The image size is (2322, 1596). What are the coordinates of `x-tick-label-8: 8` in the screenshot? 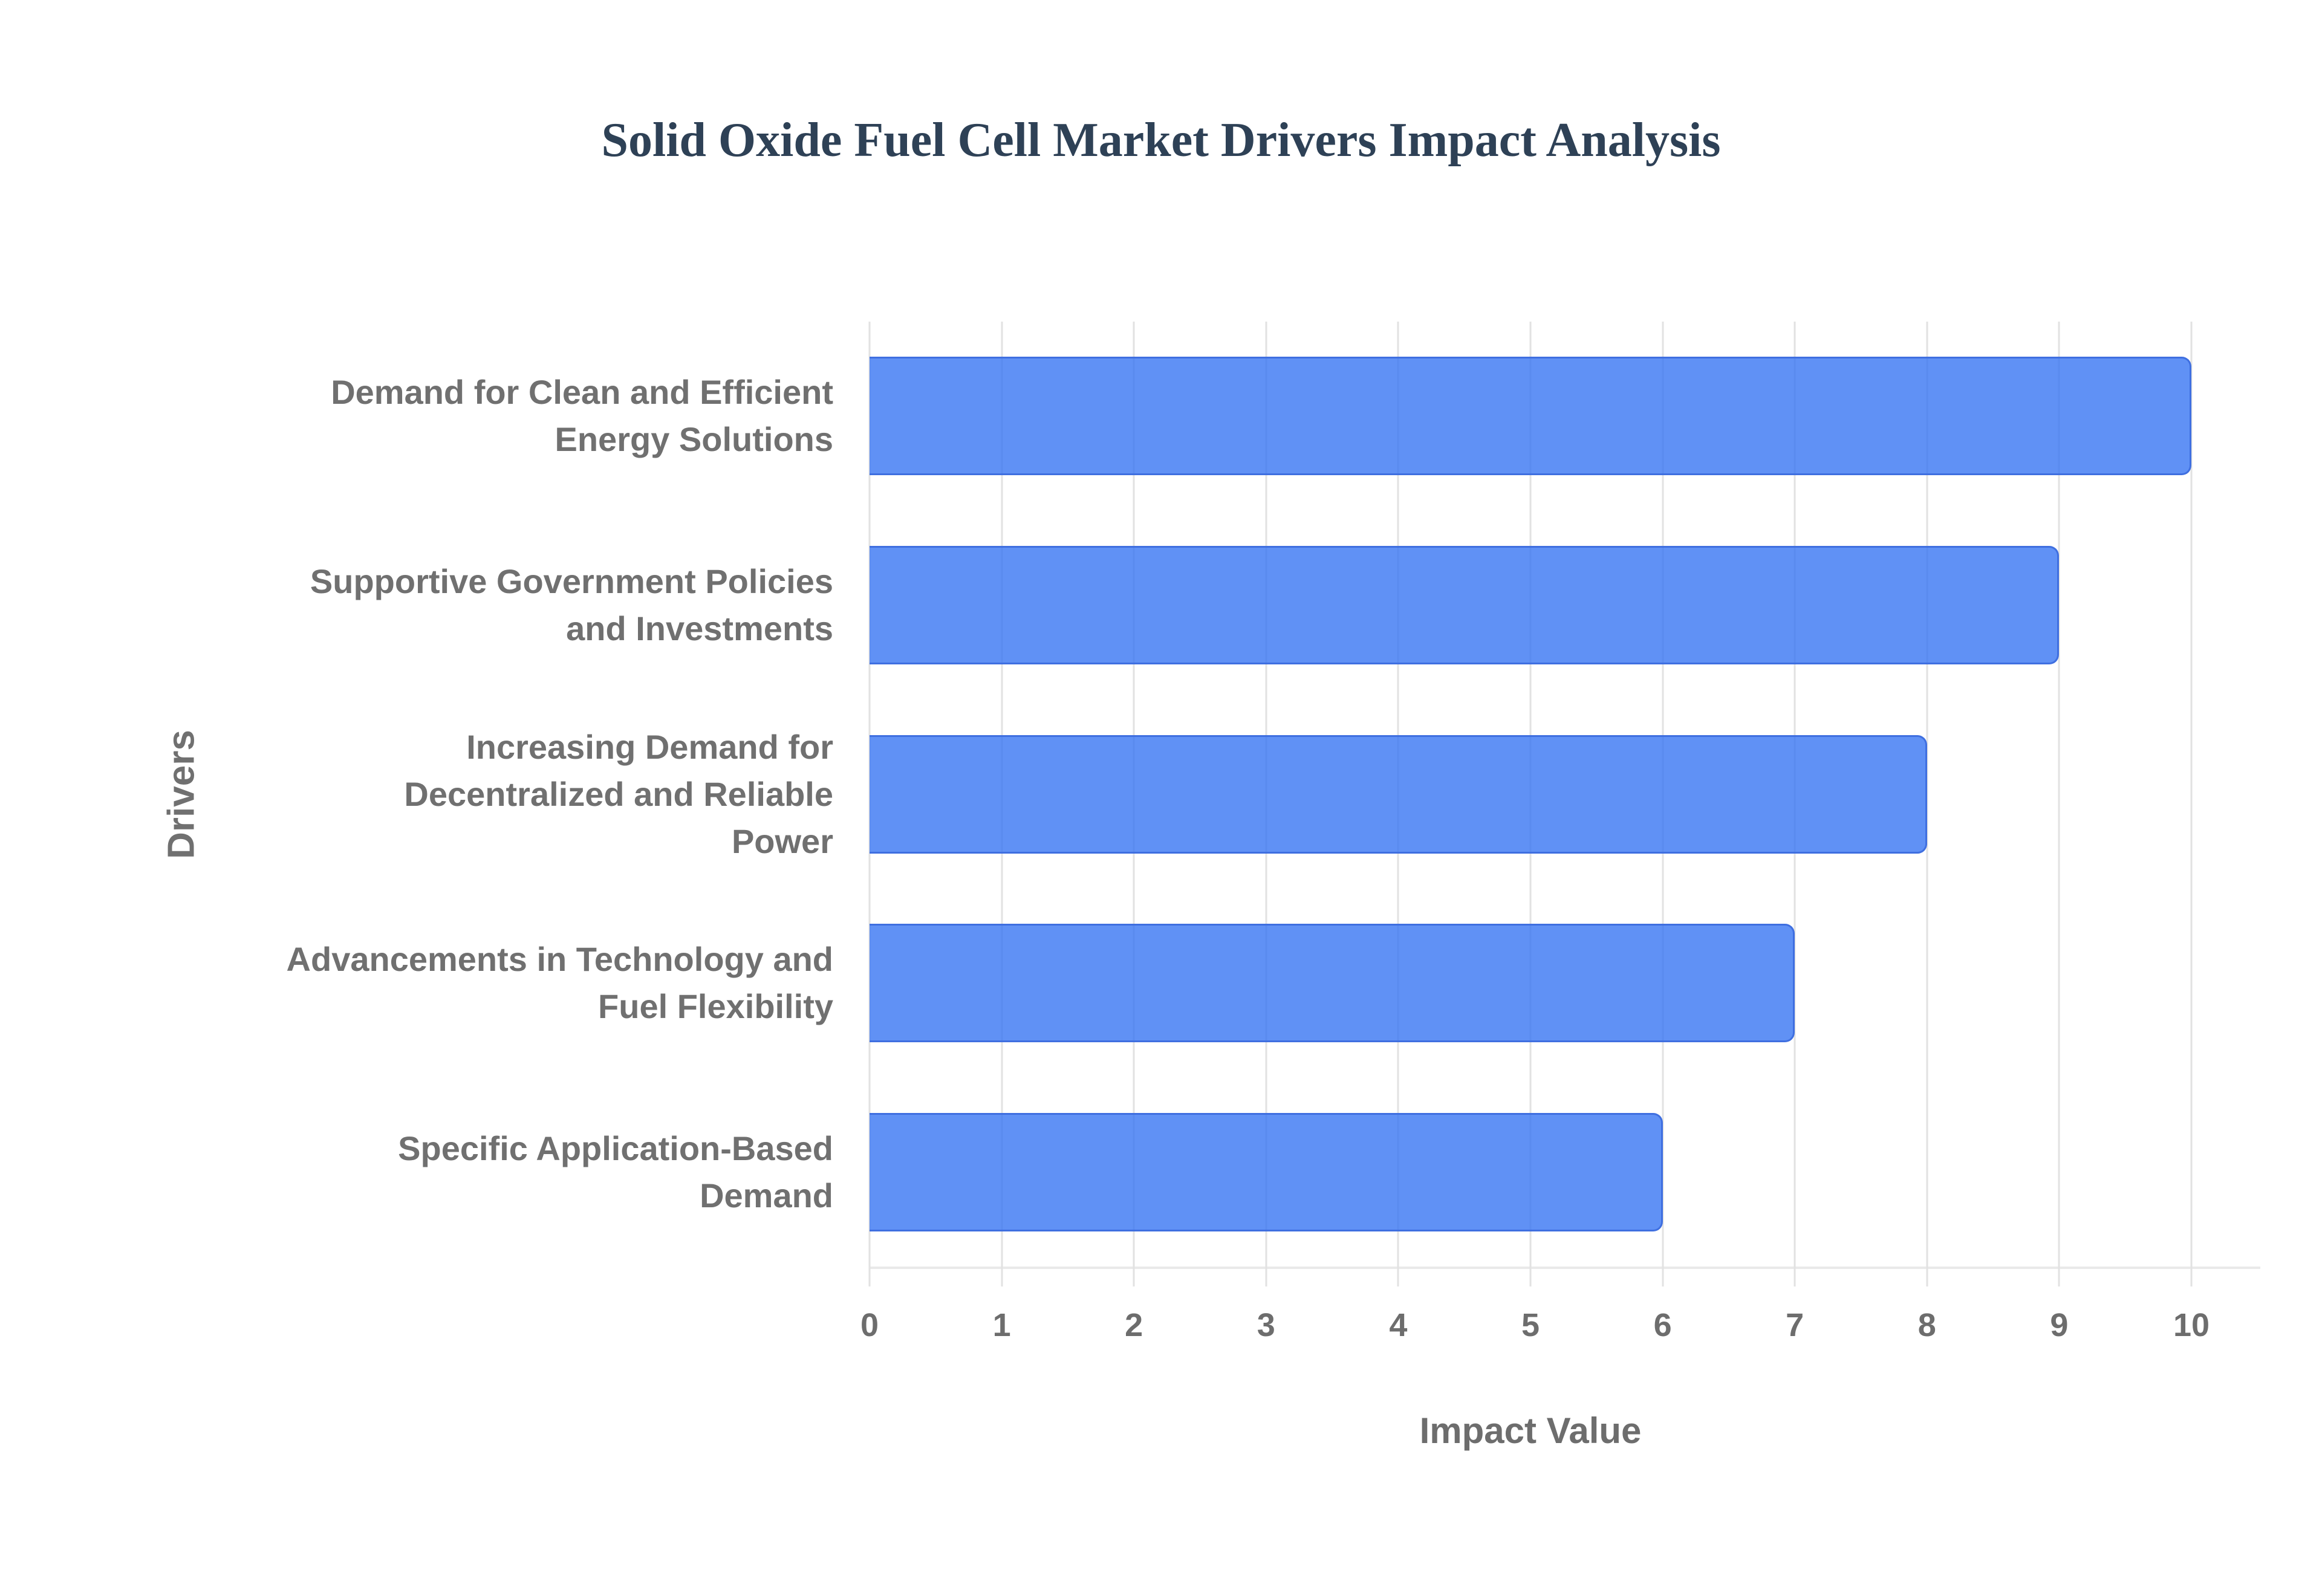 It's located at (1927, 1325).